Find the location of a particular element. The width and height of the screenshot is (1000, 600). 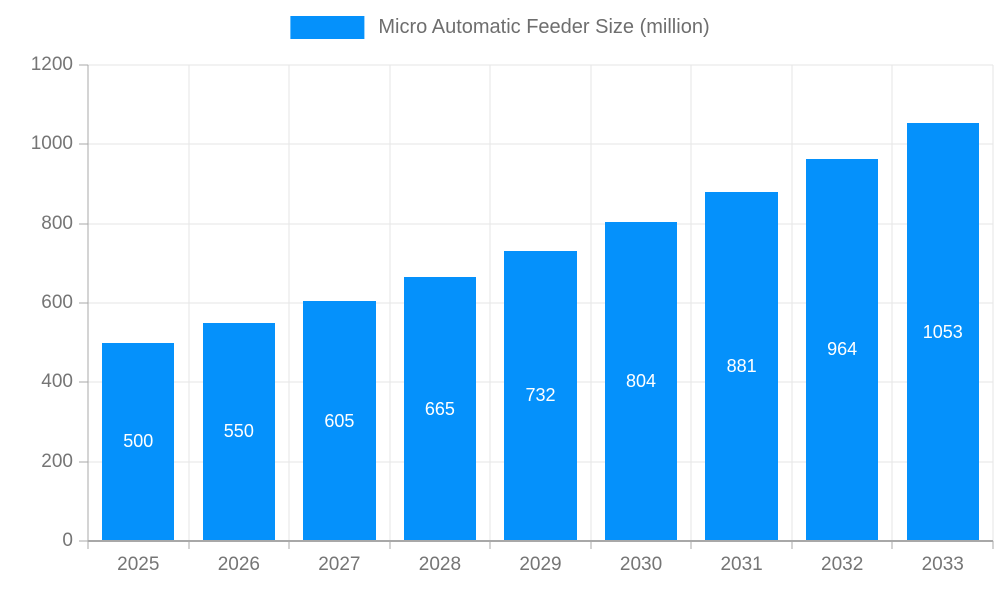

bar-value-label: 665 is located at coordinates (439, 408).